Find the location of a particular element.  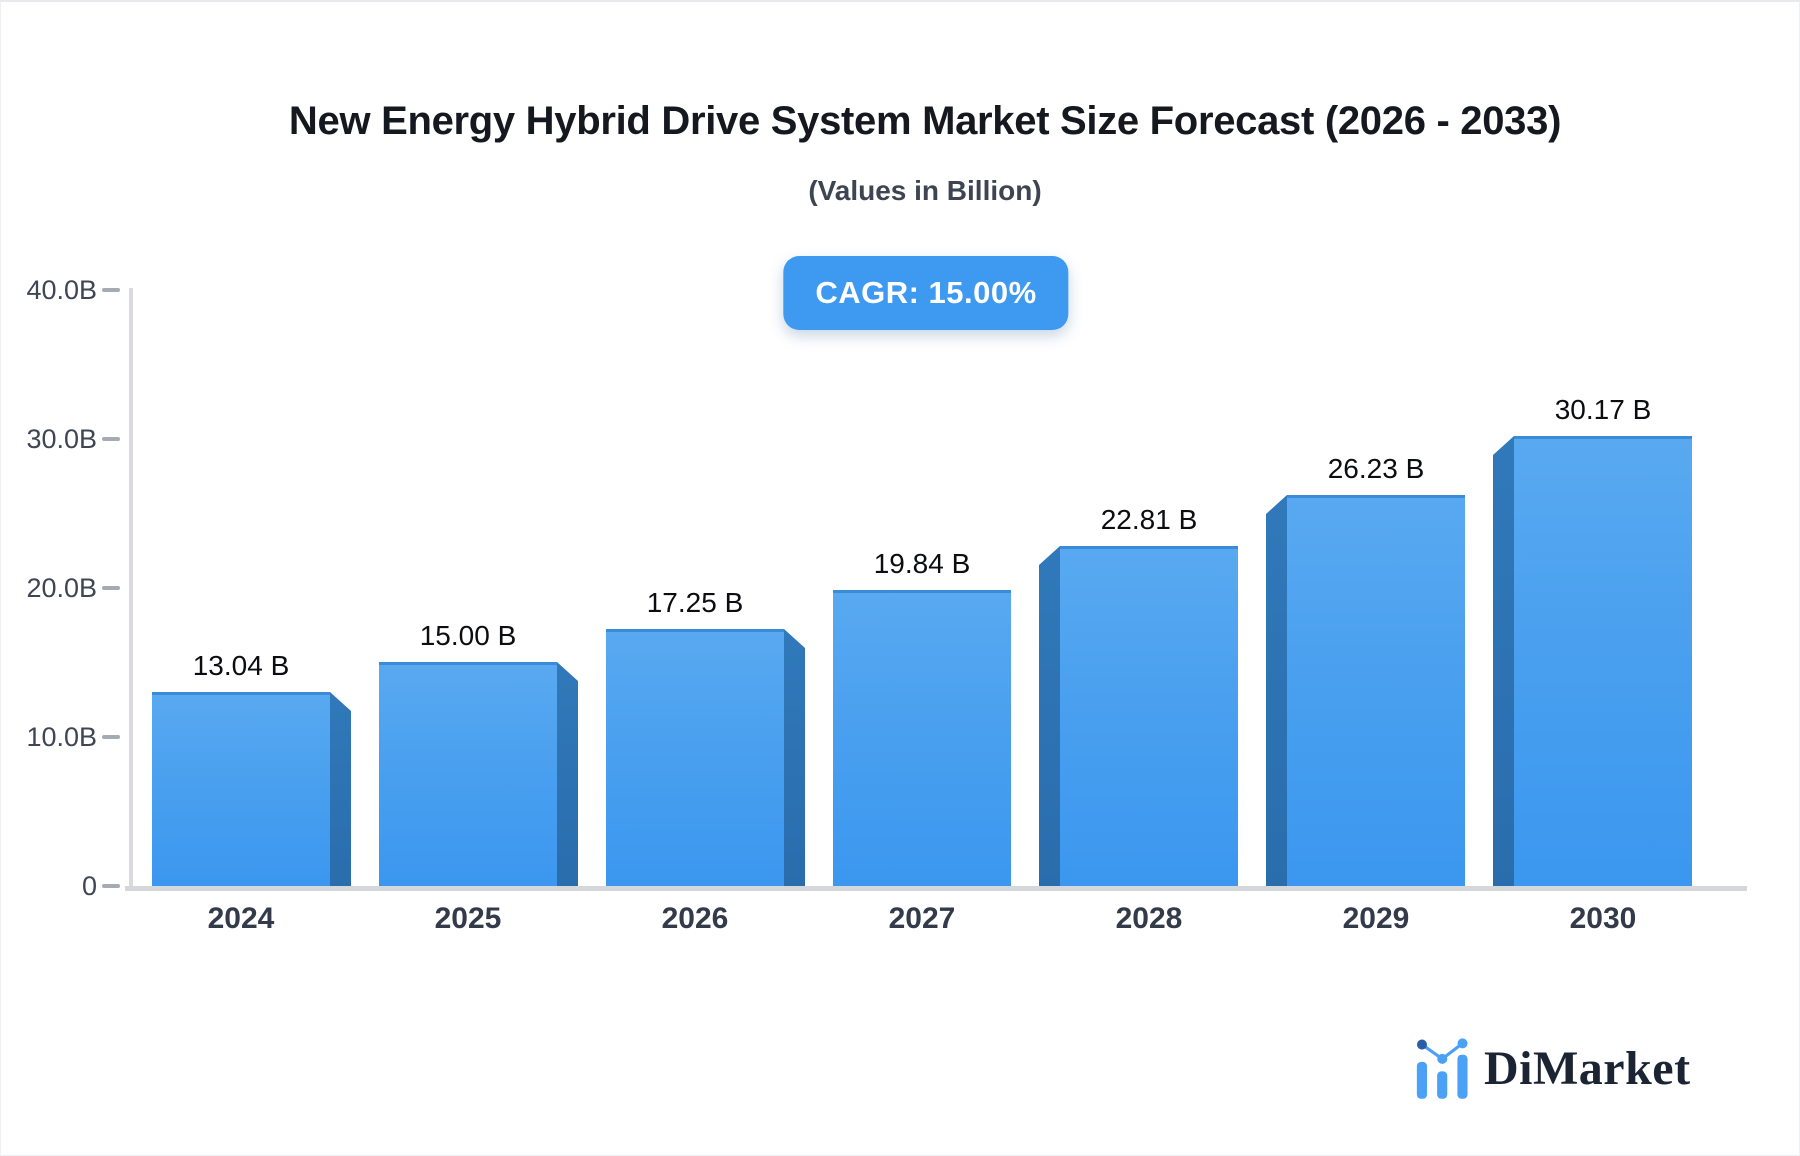

x-axis-line is located at coordinates (936, 888).